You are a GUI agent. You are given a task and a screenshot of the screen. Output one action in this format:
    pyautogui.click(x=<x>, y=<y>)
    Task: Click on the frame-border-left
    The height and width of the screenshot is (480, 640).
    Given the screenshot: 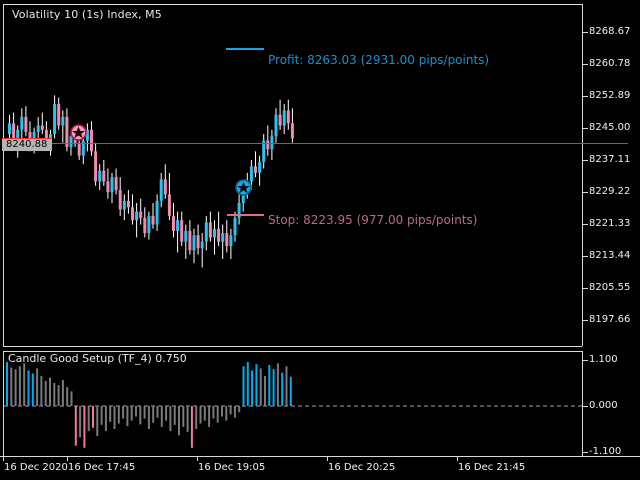 What is the action you would take?
    pyautogui.click(x=3, y=175)
    